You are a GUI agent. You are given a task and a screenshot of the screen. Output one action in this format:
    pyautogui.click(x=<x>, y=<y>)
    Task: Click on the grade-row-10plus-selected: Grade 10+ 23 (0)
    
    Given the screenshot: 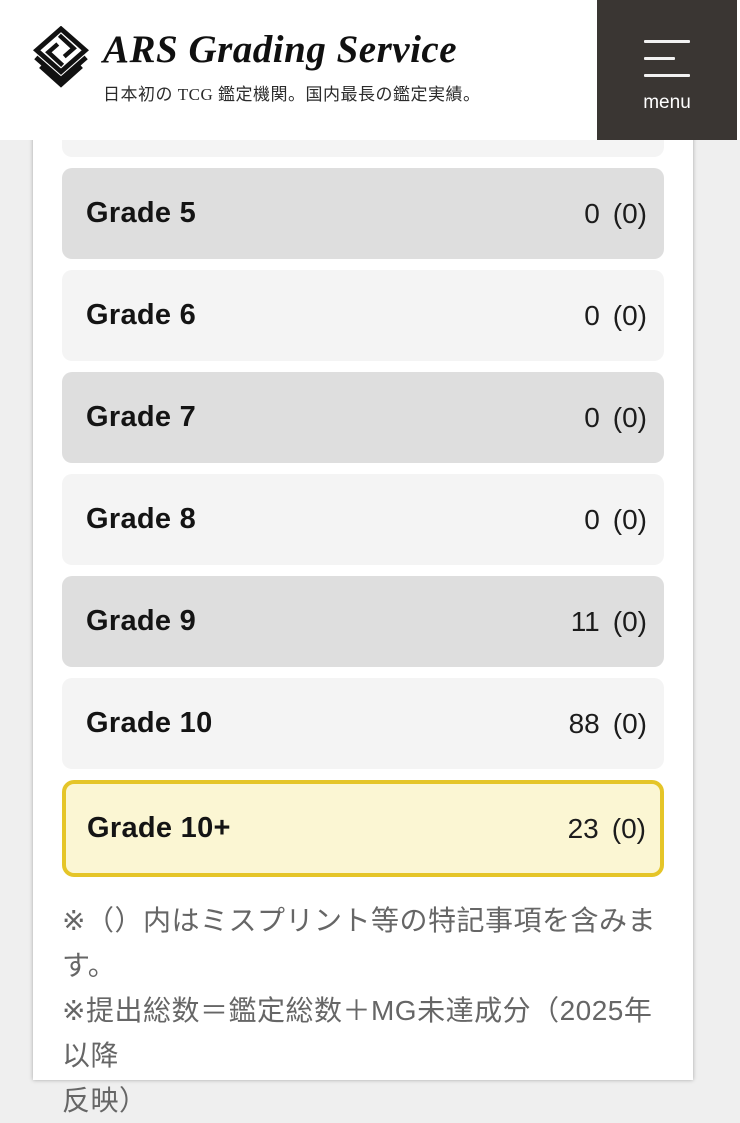 What is the action you would take?
    pyautogui.click(x=363, y=828)
    